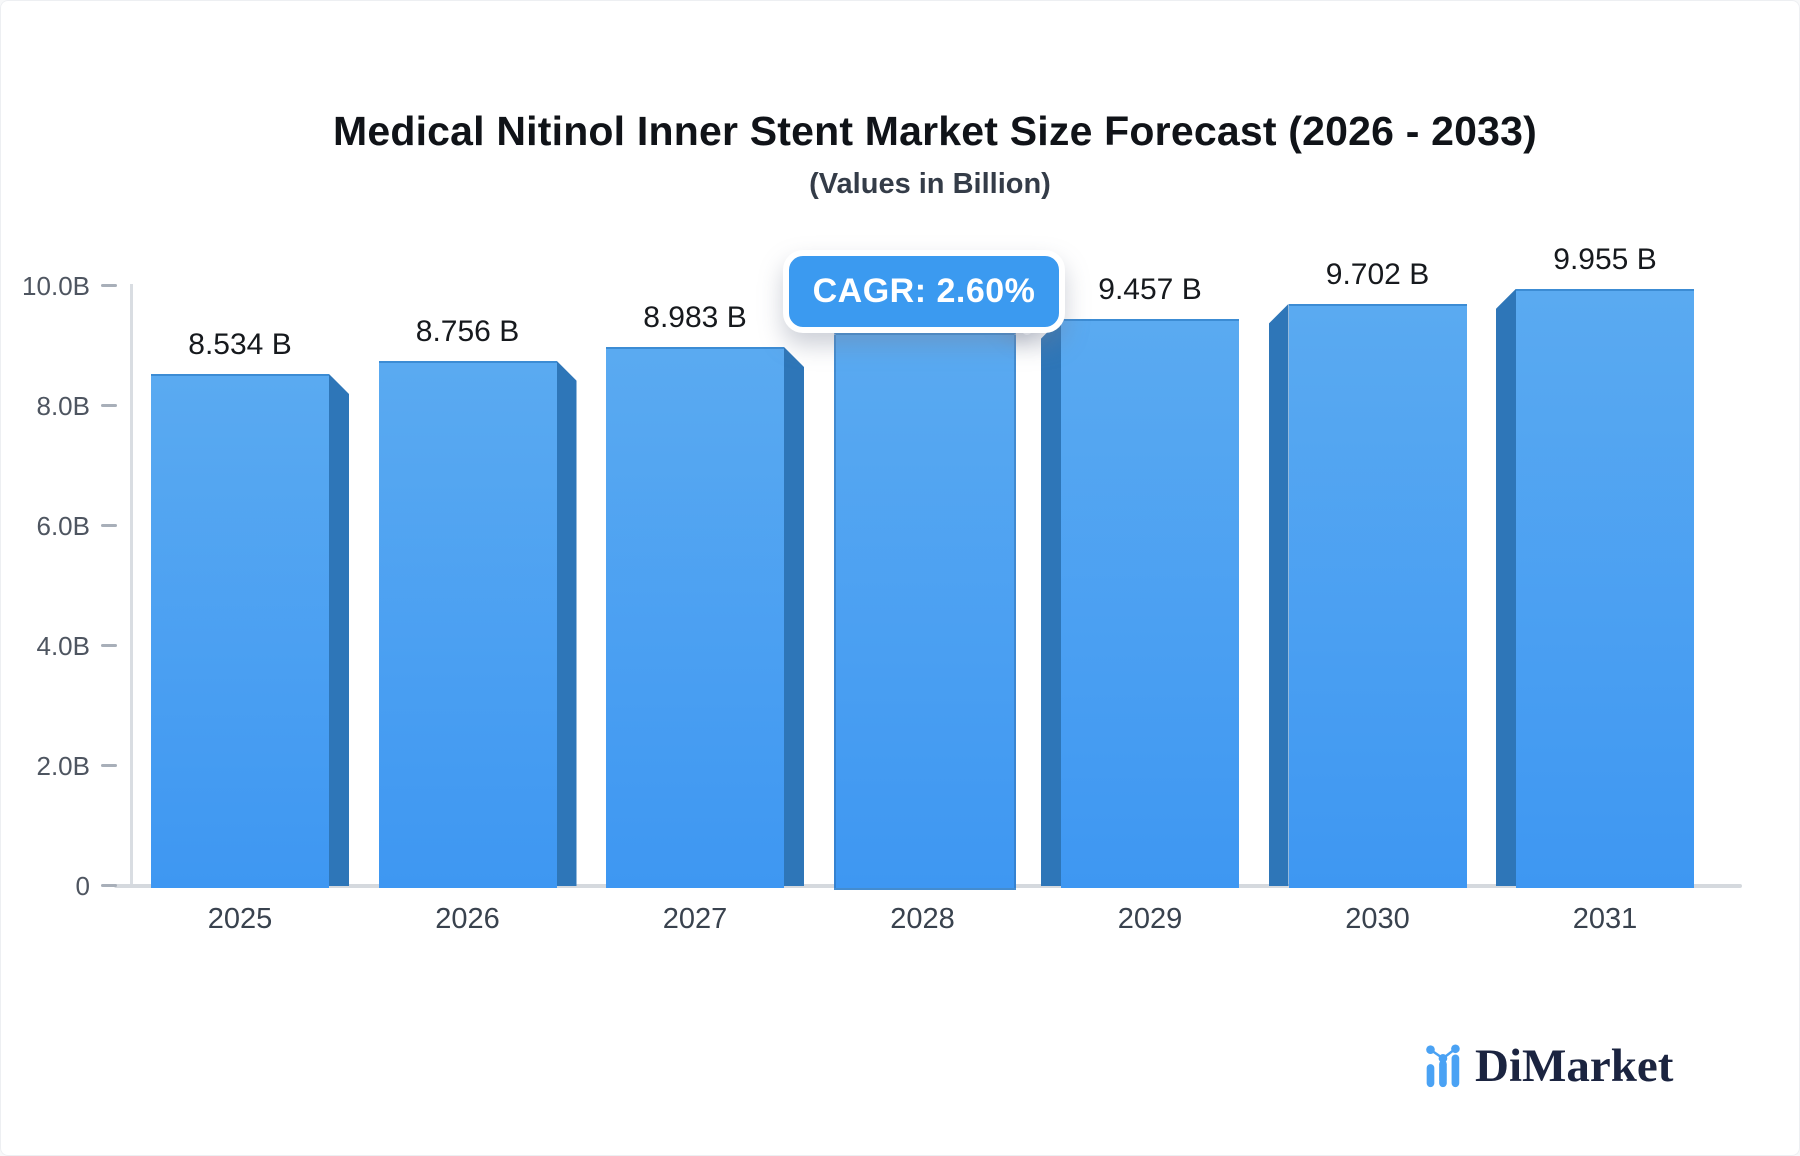 This screenshot has height=1156, width=1800. I want to click on bar-2029-side-face, so click(1051, 602).